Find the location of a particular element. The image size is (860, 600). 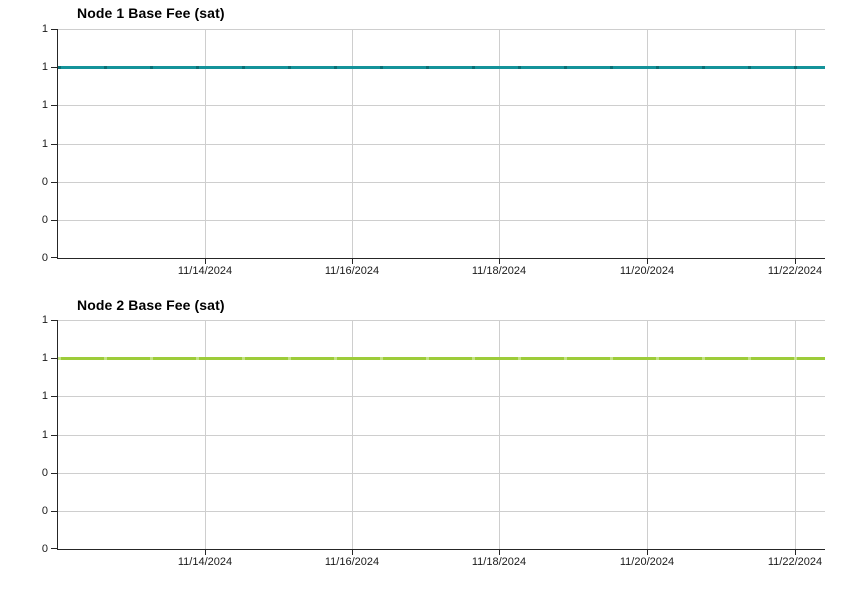

series-line-node-1-base-fee is located at coordinates (441, 67).